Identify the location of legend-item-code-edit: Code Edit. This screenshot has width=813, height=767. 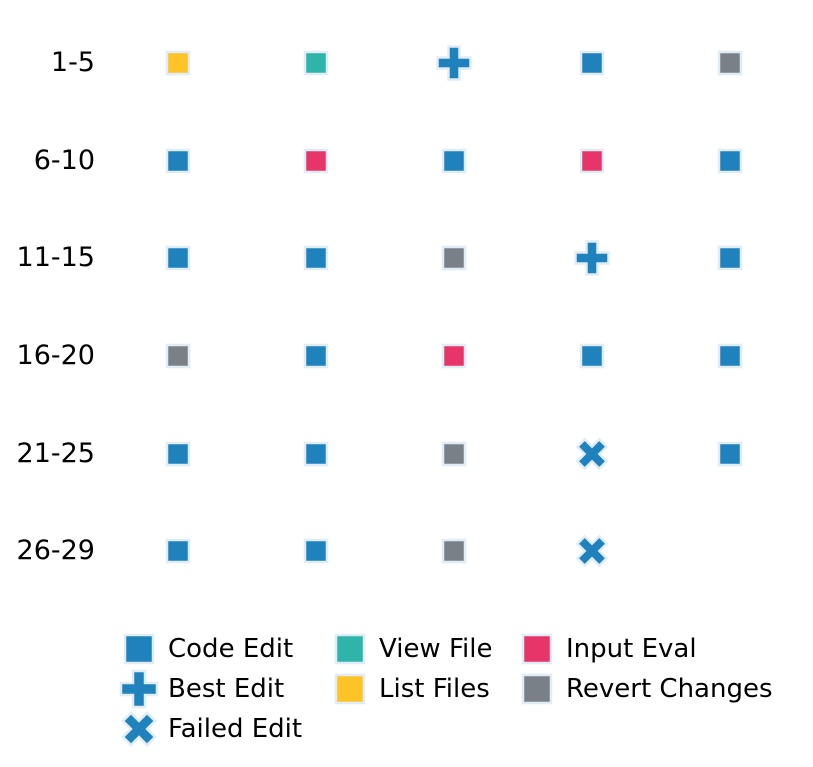
(205, 649).